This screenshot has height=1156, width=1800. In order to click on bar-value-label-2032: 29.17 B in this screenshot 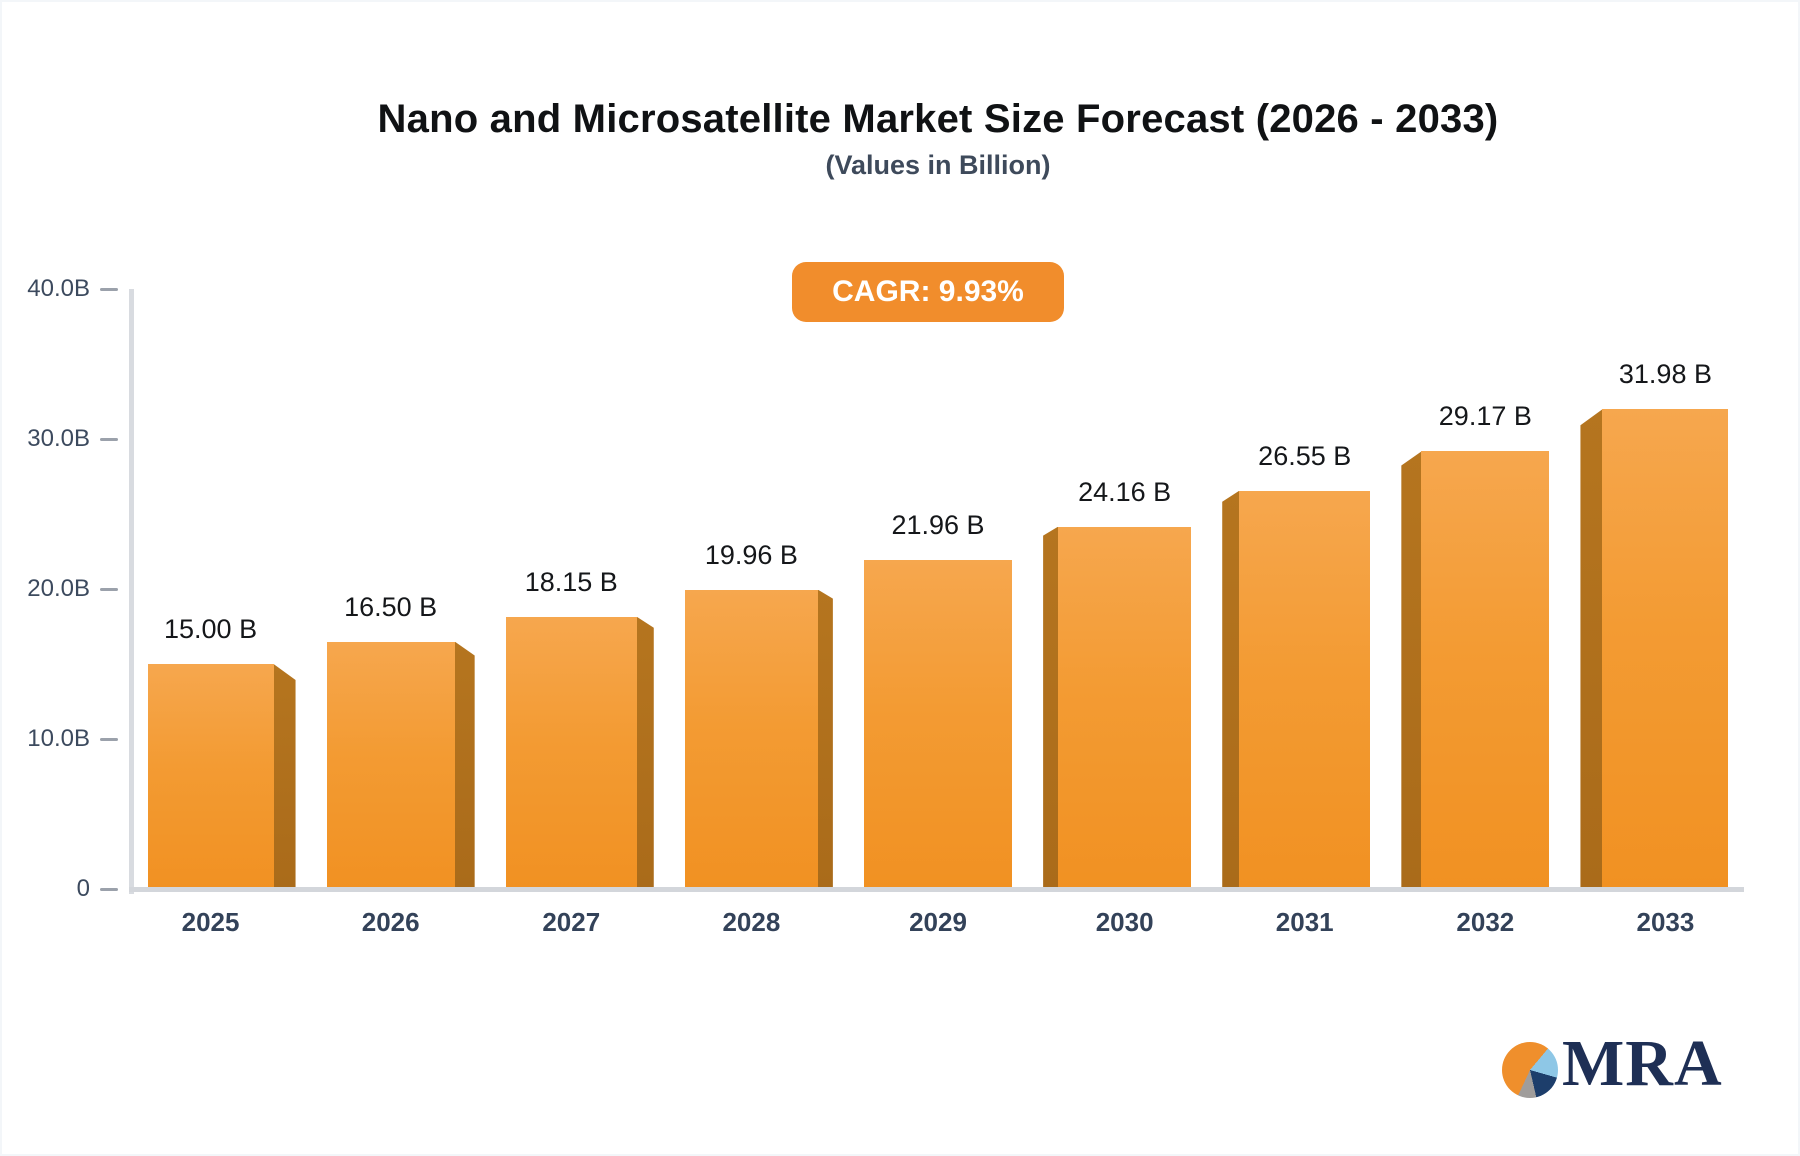, I will do `click(1485, 416)`.